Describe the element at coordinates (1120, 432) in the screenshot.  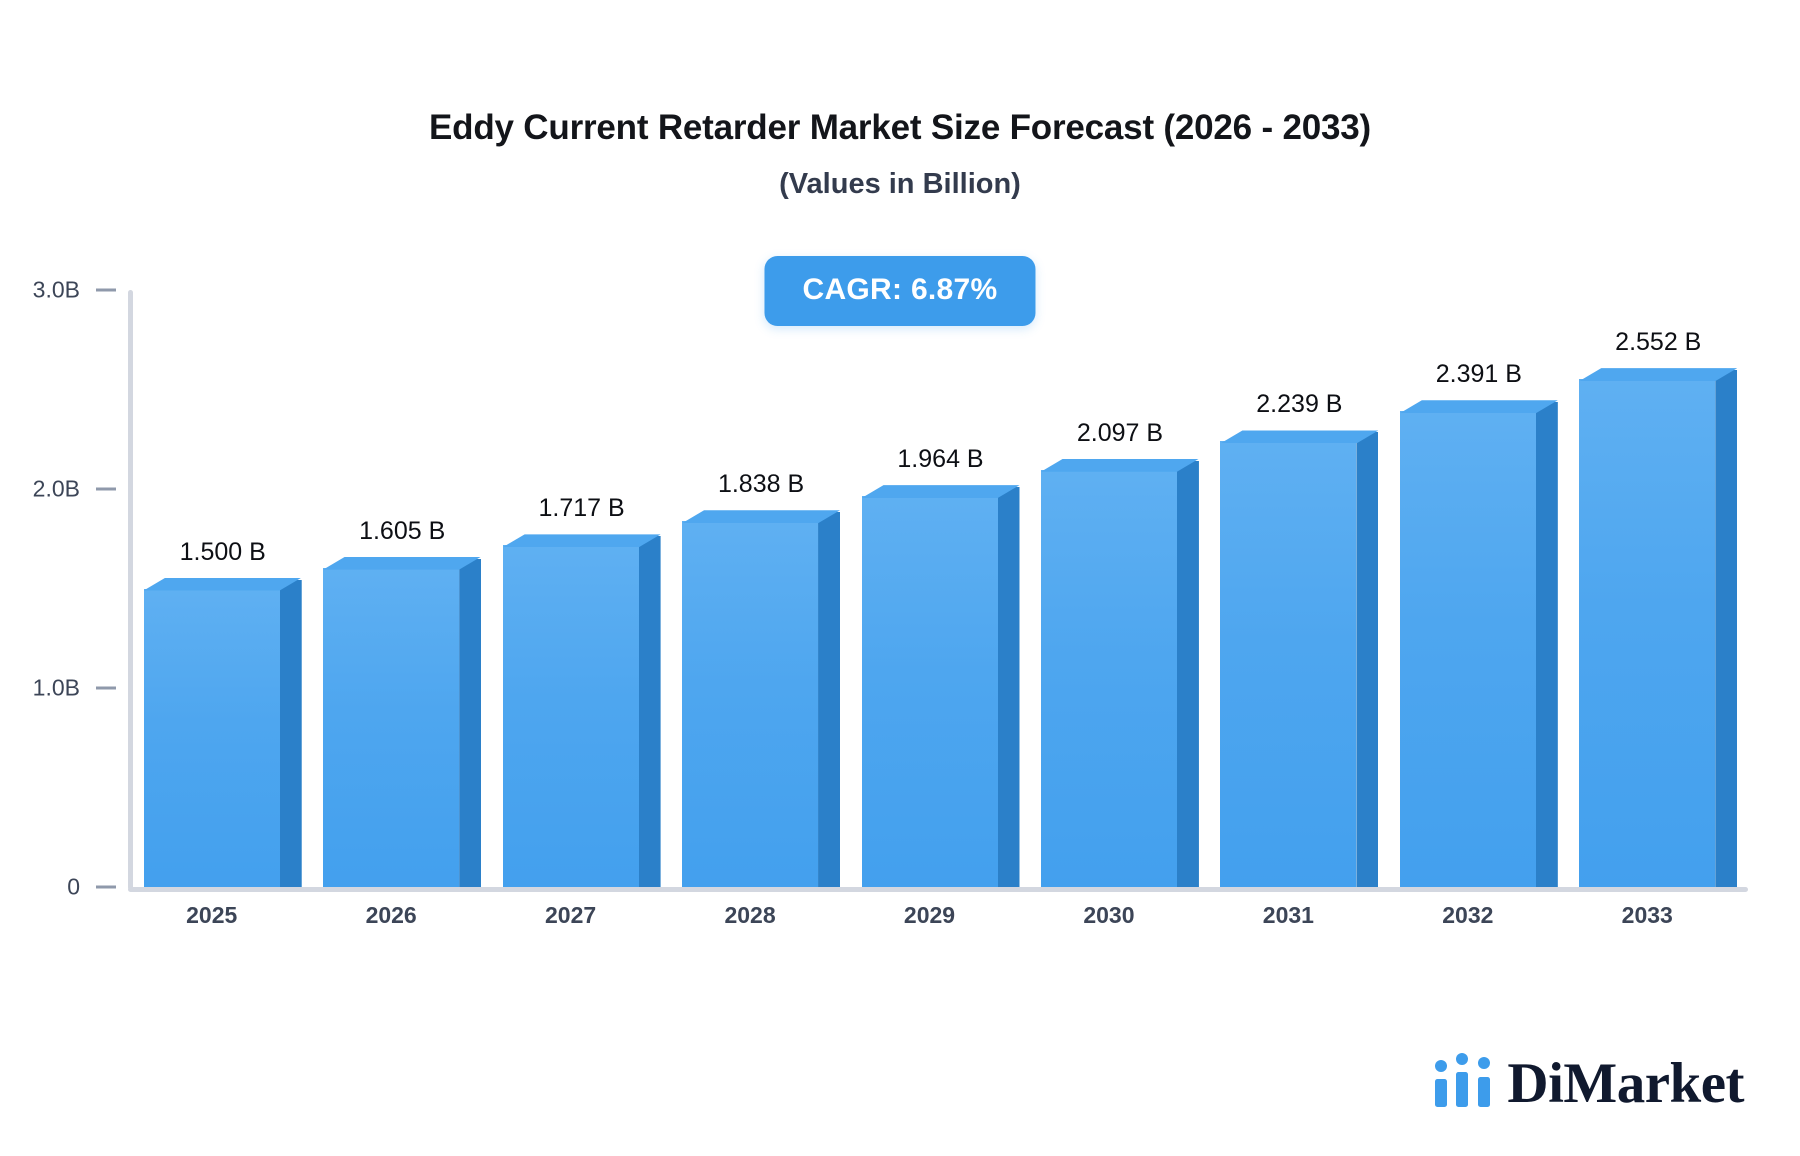
I see `bar-value-label: 2.097 B` at that location.